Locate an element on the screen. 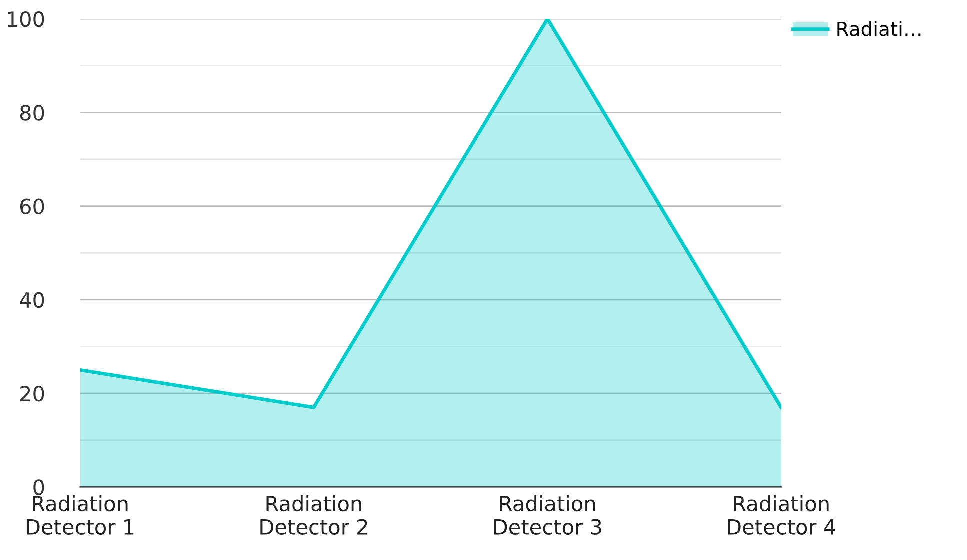  x-tick-label: Radiation Detector 1 is located at coordinates (80, 515).